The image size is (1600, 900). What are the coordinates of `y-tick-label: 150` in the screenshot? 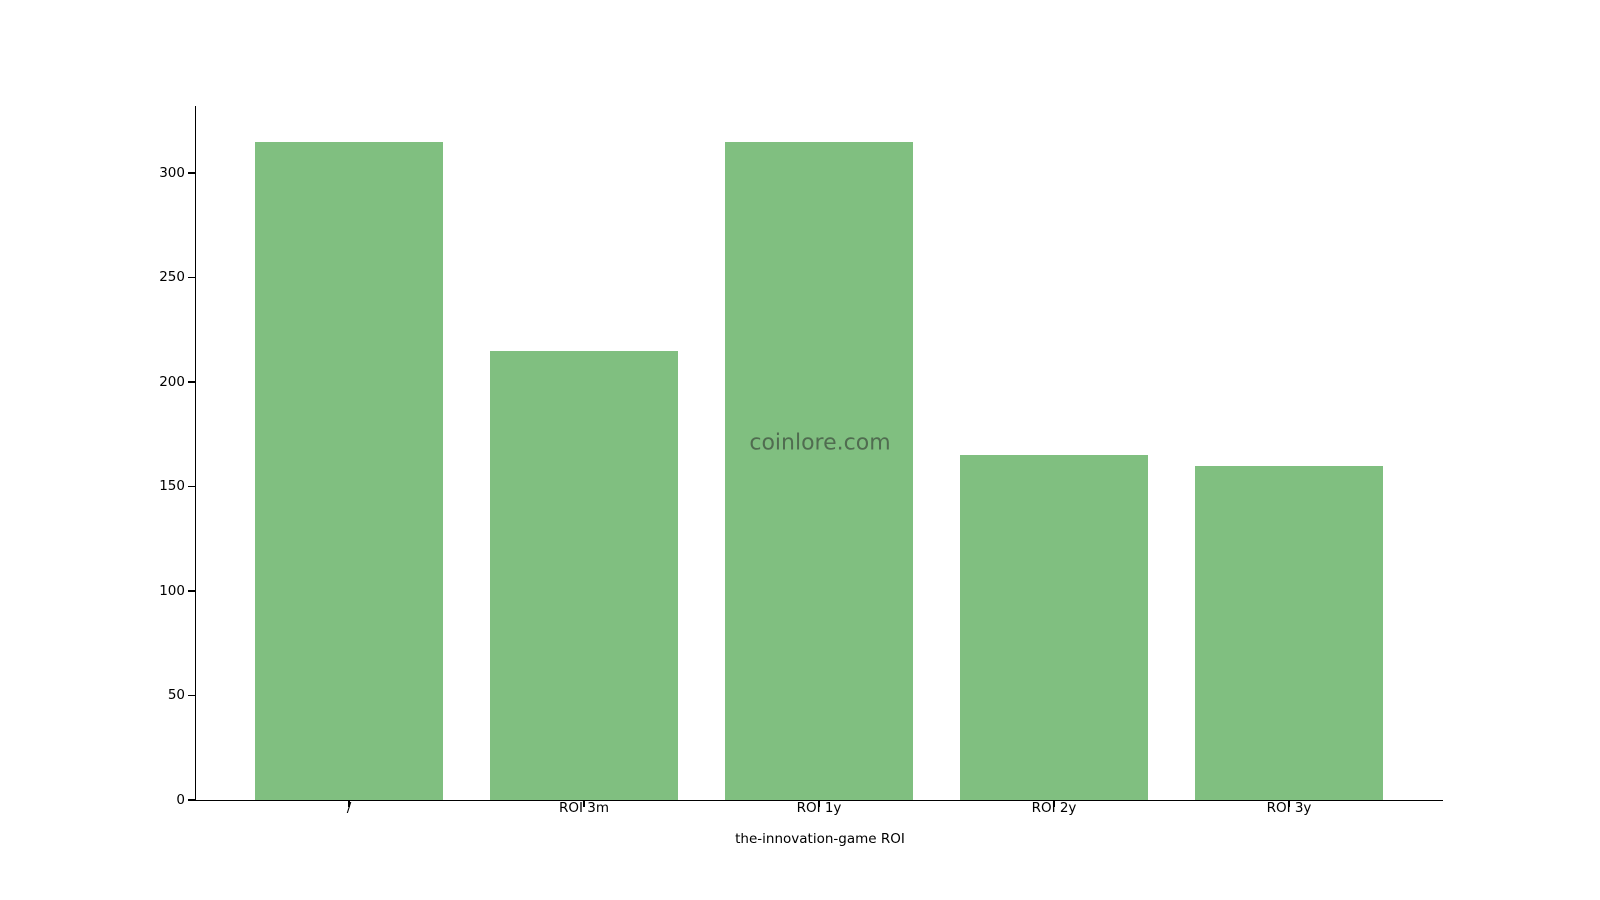 It's located at (172, 486).